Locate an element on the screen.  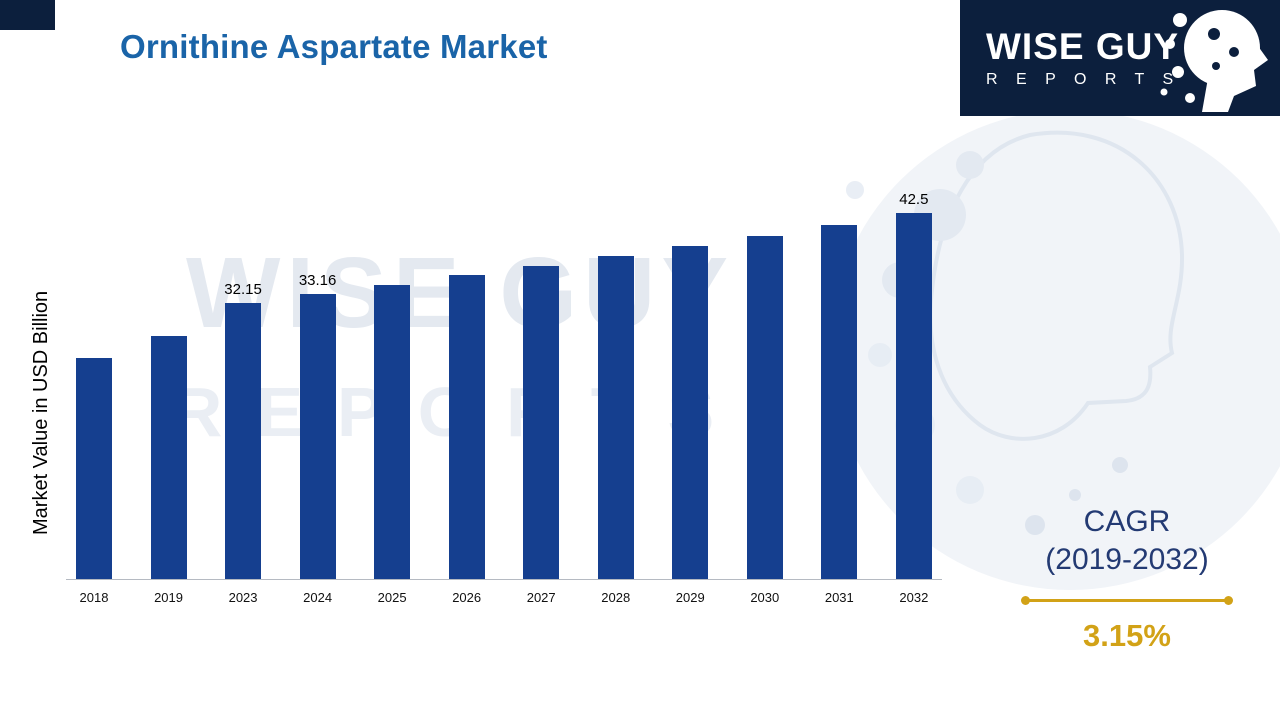
bar-column: 2025 is located at coordinates (392, 377).